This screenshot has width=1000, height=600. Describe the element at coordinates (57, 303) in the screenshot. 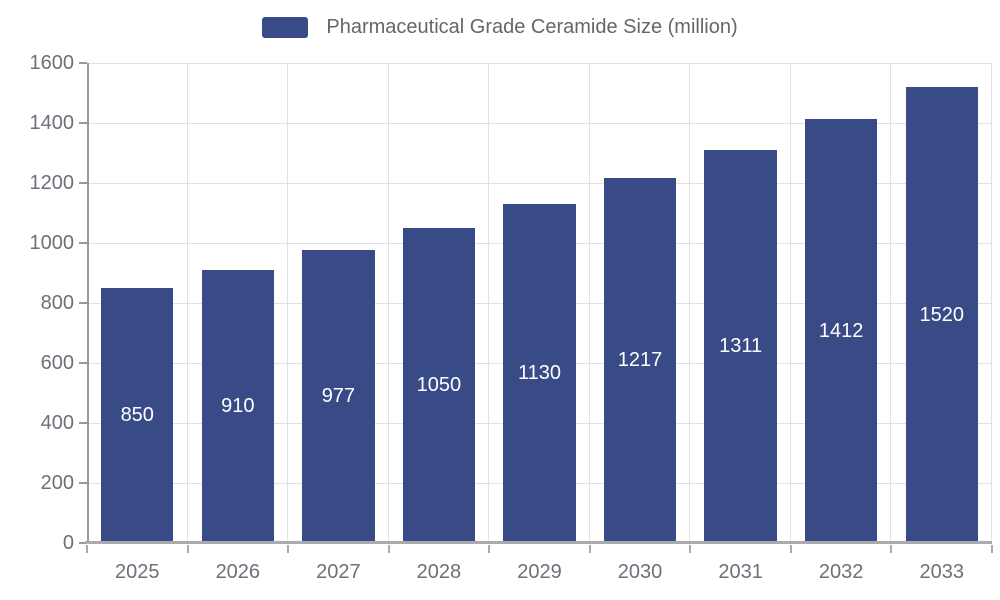

I see `y-tick-label: 800` at that location.